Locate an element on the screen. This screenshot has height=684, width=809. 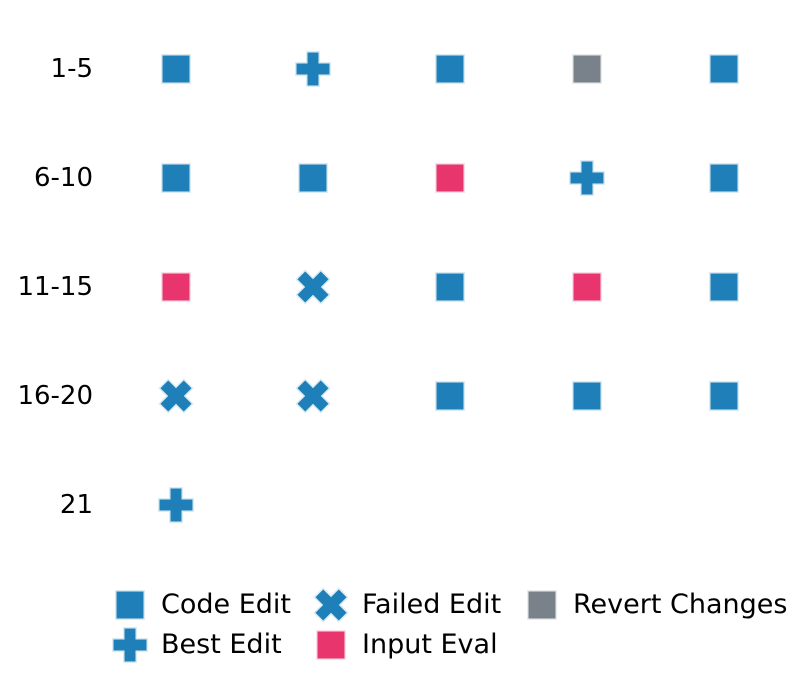
row-label-21: 21 is located at coordinates (76, 505).